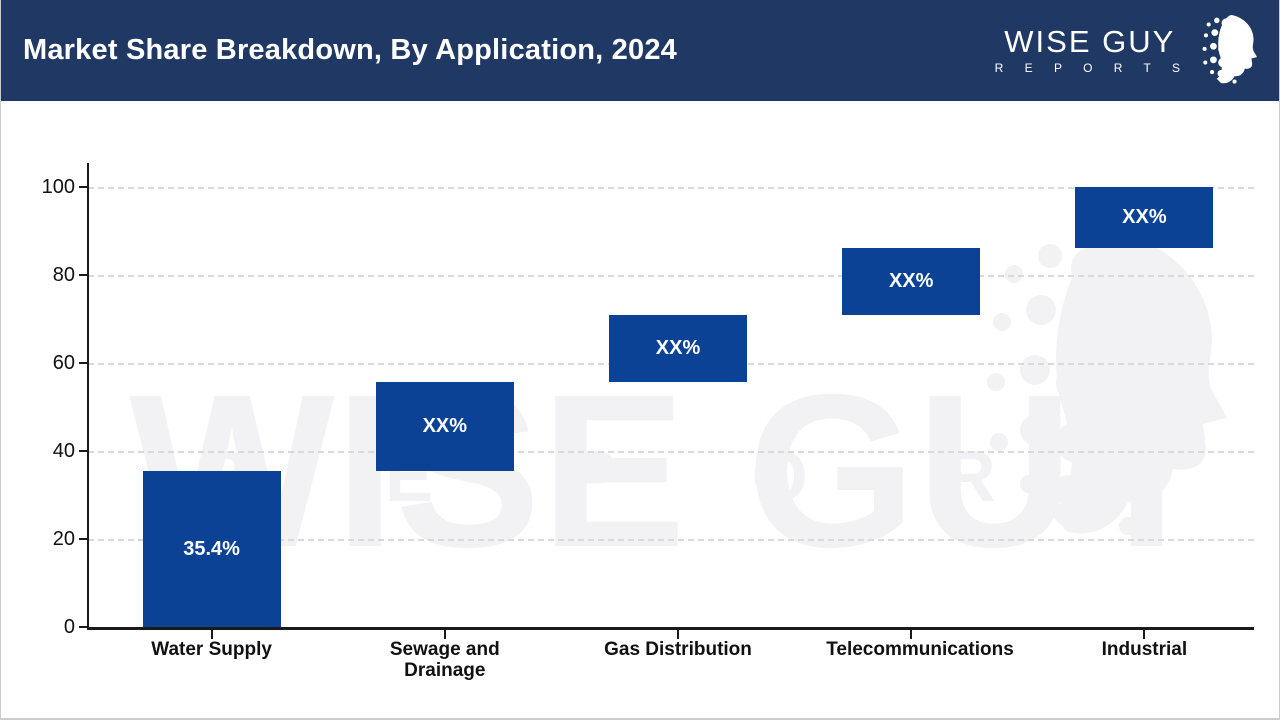  I want to click on bar-gas-distribution: XX%, so click(678, 348).